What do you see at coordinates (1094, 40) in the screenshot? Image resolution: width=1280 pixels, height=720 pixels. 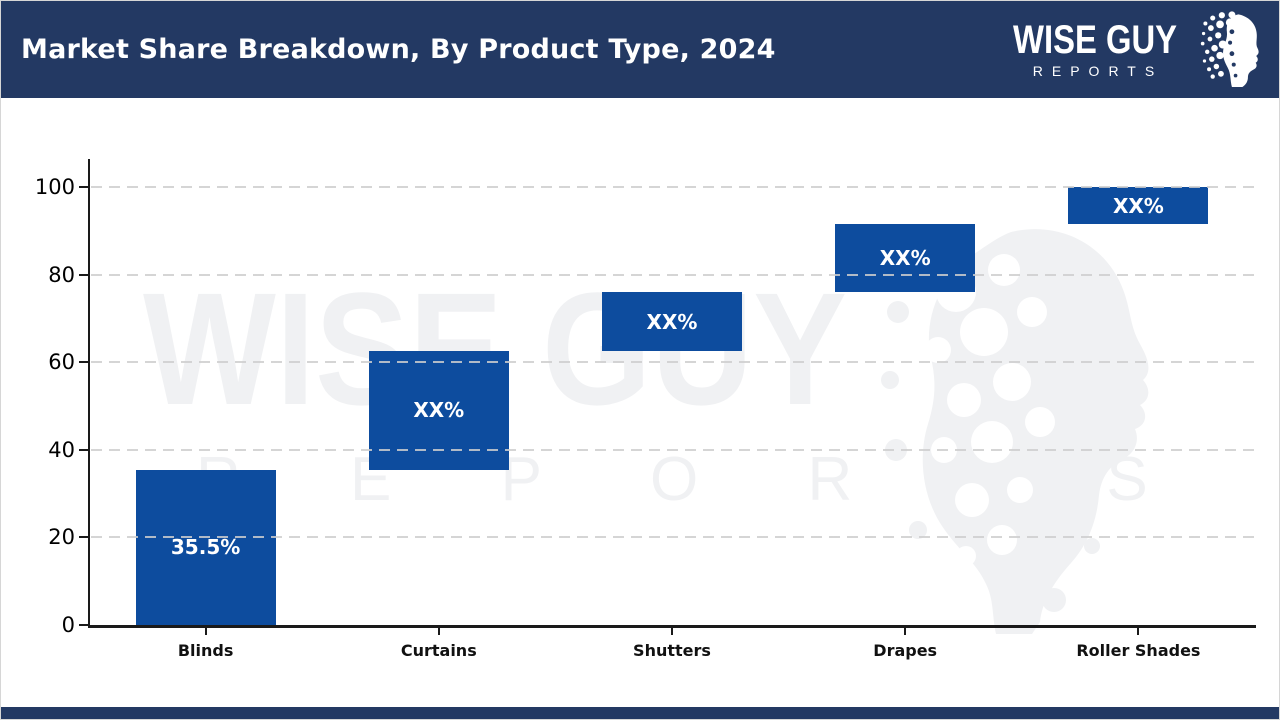 I see `logo-title-text: WISE GUY` at bounding box center [1094, 40].